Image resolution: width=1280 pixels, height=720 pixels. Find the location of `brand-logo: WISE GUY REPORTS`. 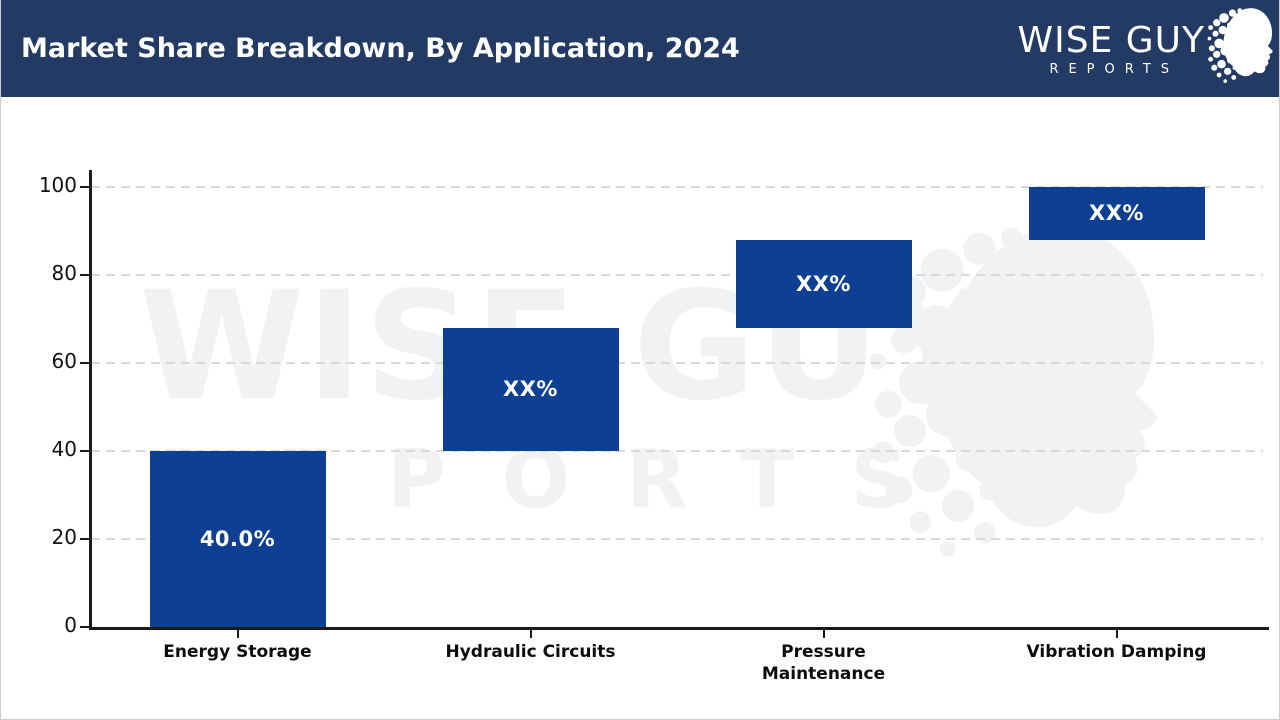

brand-logo: WISE GUY REPORTS is located at coordinates (1147, 49).